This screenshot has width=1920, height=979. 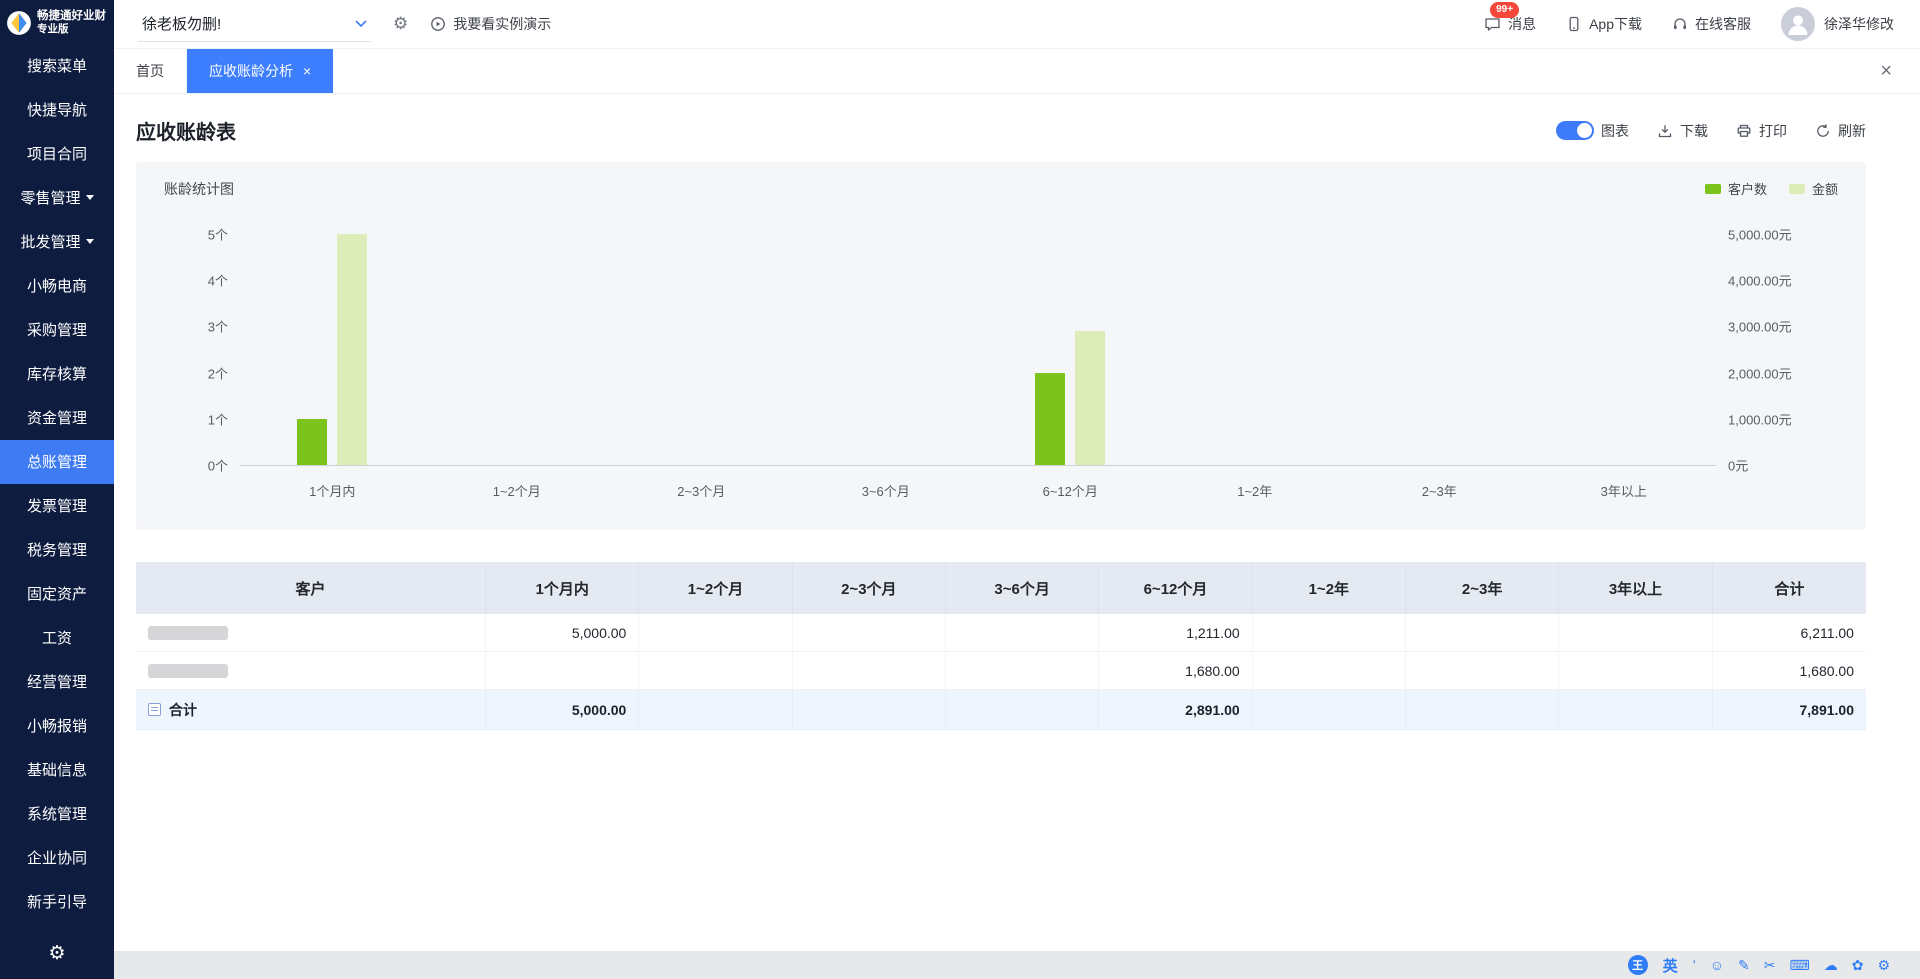 I want to click on ime-pen-icon: ✎, so click(x=1744, y=964).